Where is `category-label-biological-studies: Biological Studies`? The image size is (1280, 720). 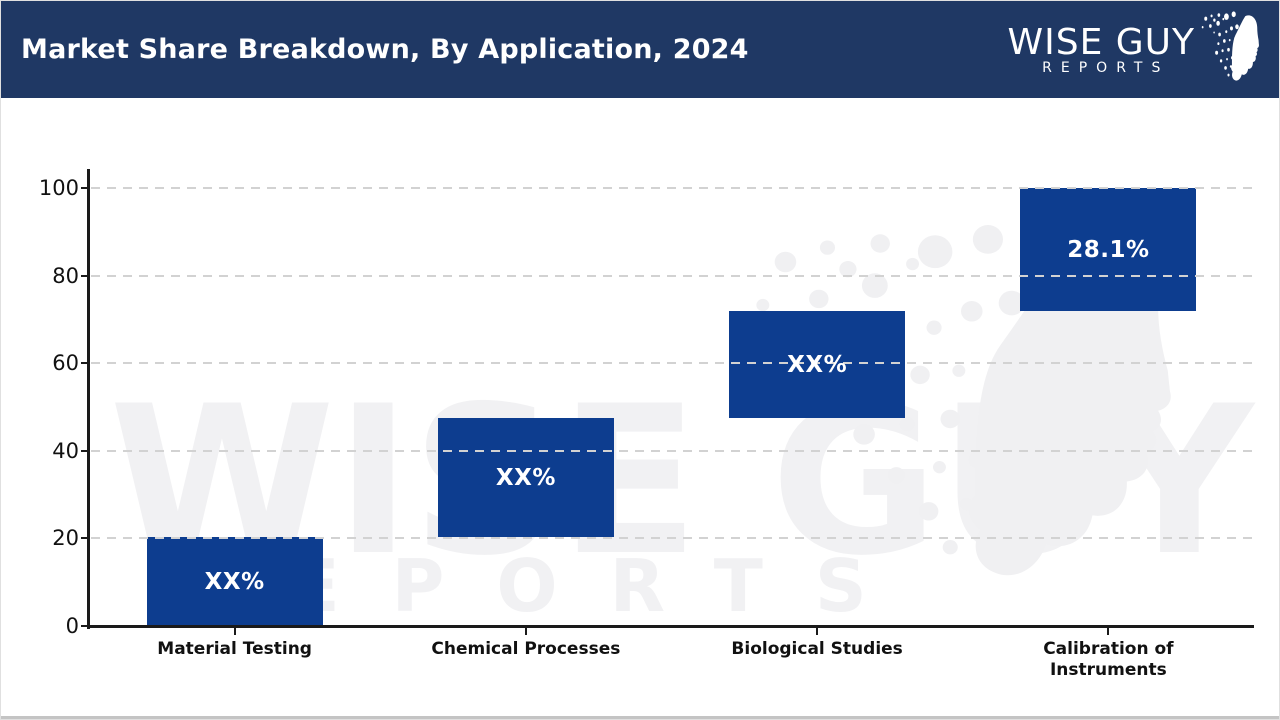 category-label-biological-studies: Biological Studies is located at coordinates (817, 649).